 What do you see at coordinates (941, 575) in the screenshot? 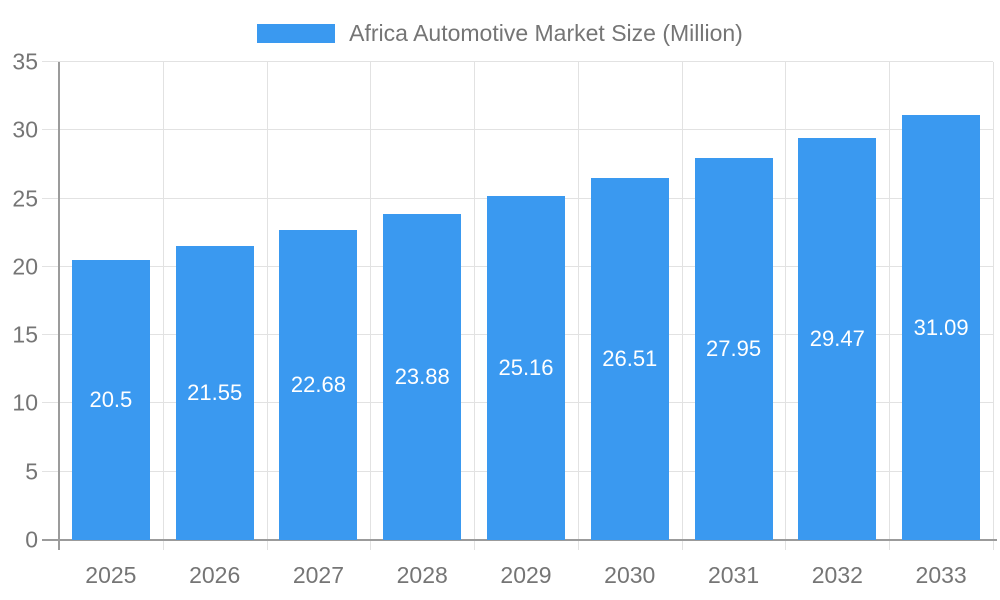
I see `x-tick-label-2033: 2033` at bounding box center [941, 575].